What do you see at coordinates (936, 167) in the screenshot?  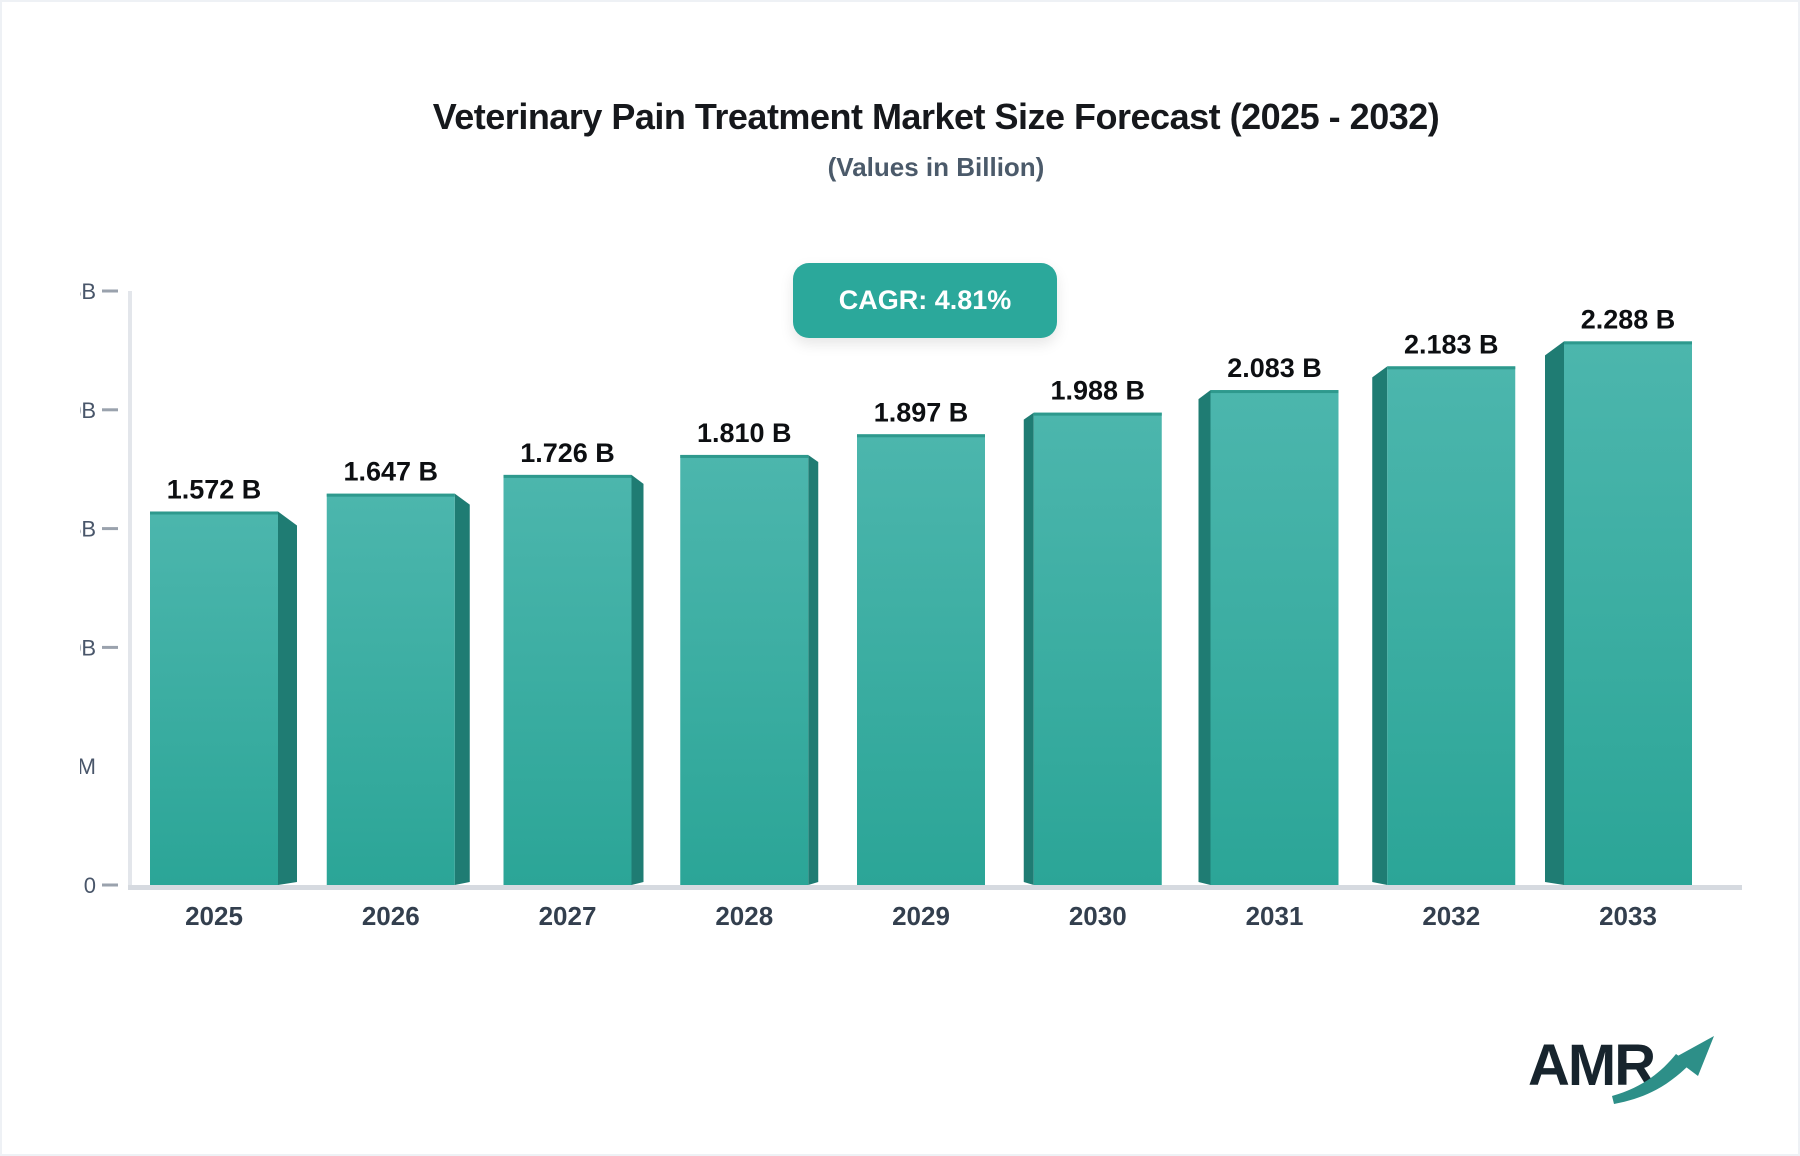 I see `chart-subtitle: (Values in Billion)` at bounding box center [936, 167].